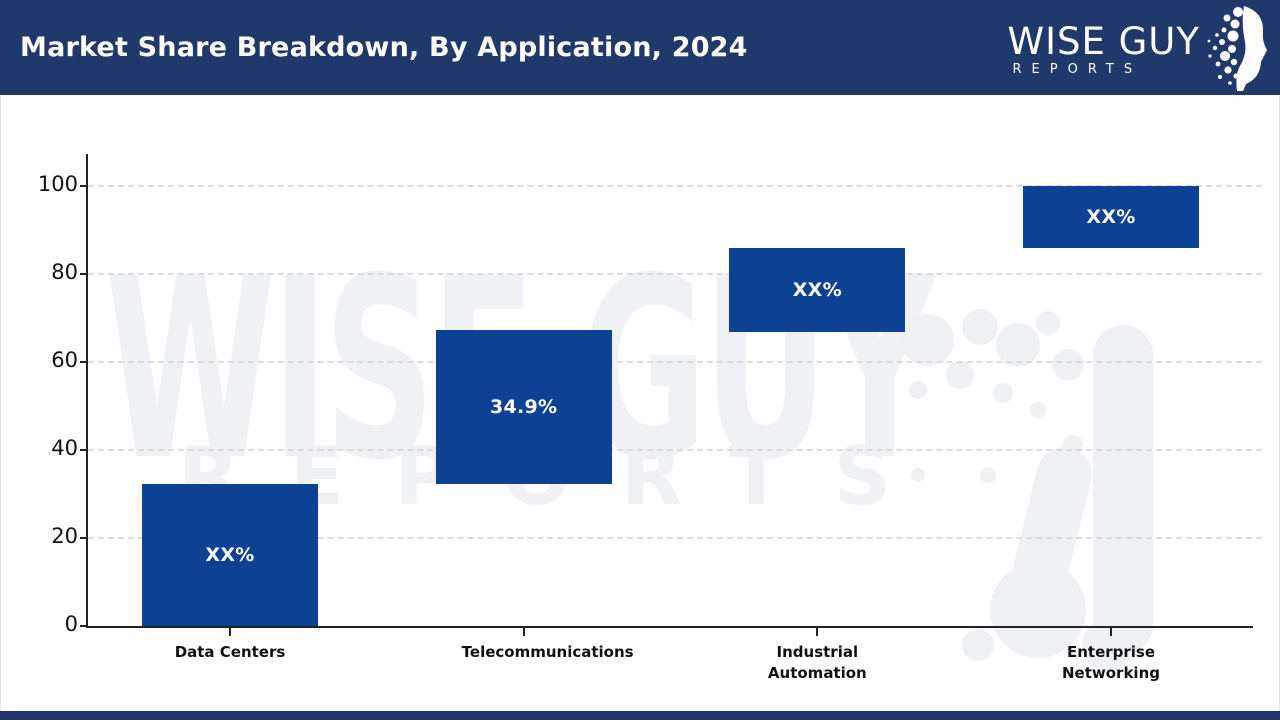  What do you see at coordinates (1111, 662) in the screenshot?
I see `x-category-label-enterprise-networking: Enterprise Networking` at bounding box center [1111, 662].